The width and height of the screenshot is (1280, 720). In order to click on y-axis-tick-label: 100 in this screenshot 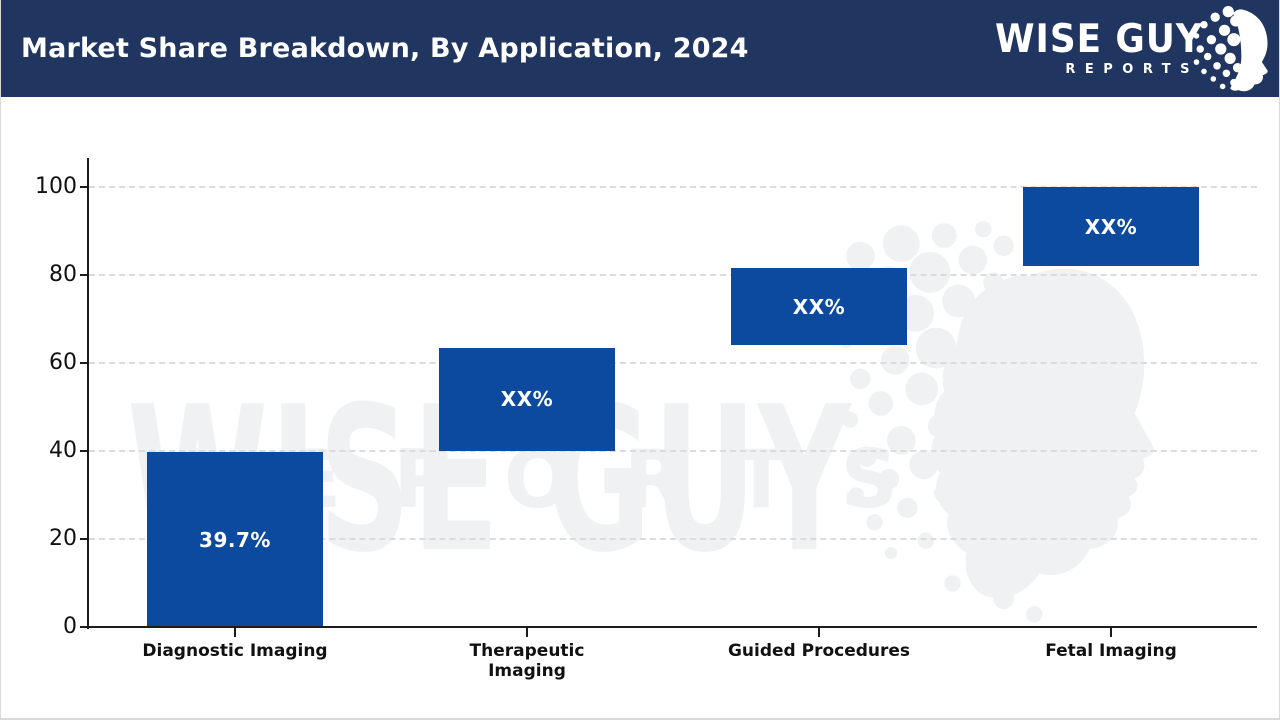, I will do `click(56, 186)`.